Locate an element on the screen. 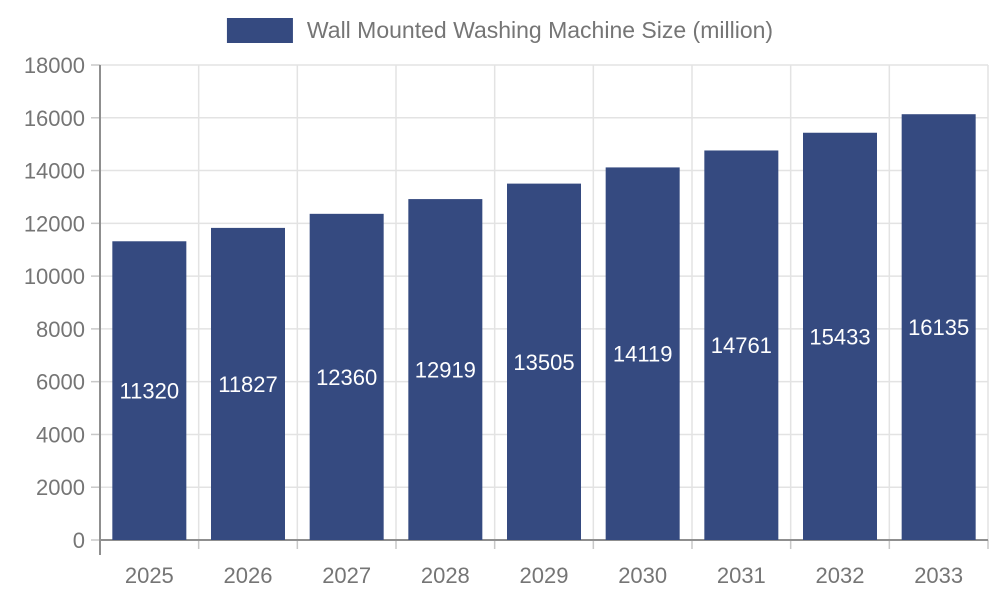 Image resolution: width=1000 pixels, height=600 pixels. bar-value-label: 12919 is located at coordinates (445, 370).